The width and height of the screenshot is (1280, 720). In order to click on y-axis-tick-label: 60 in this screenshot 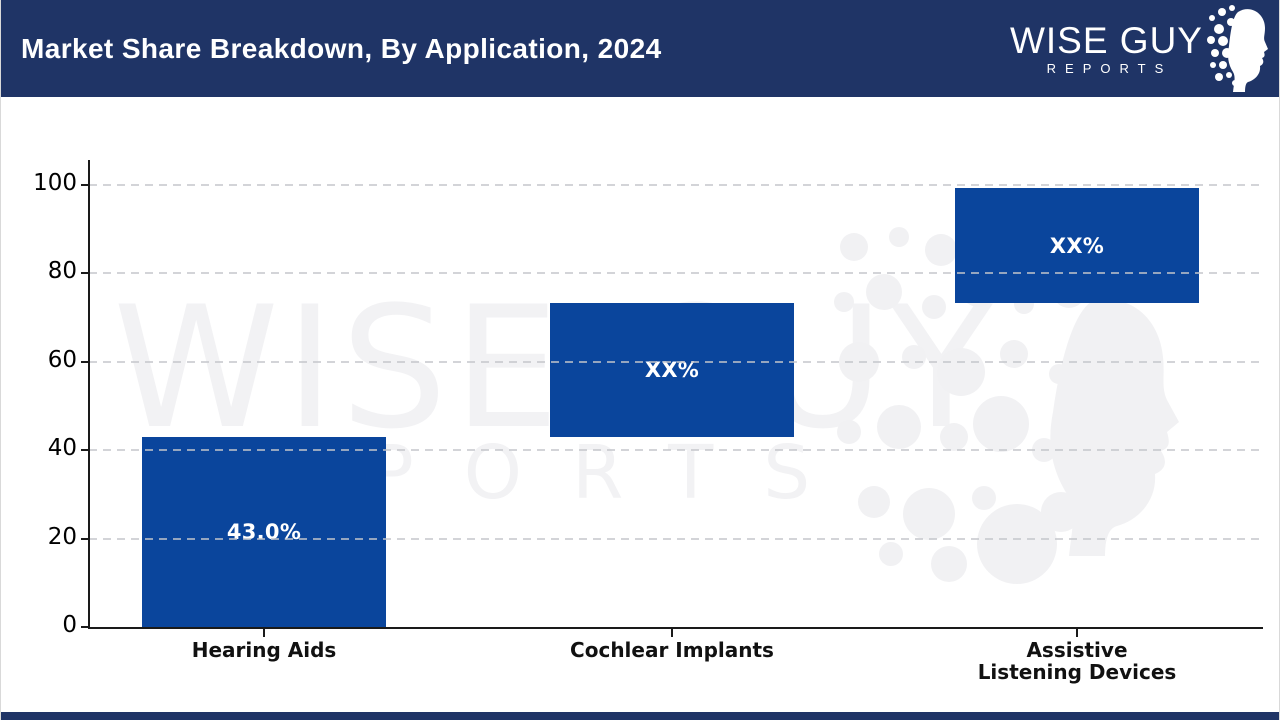, I will do `click(62, 359)`.